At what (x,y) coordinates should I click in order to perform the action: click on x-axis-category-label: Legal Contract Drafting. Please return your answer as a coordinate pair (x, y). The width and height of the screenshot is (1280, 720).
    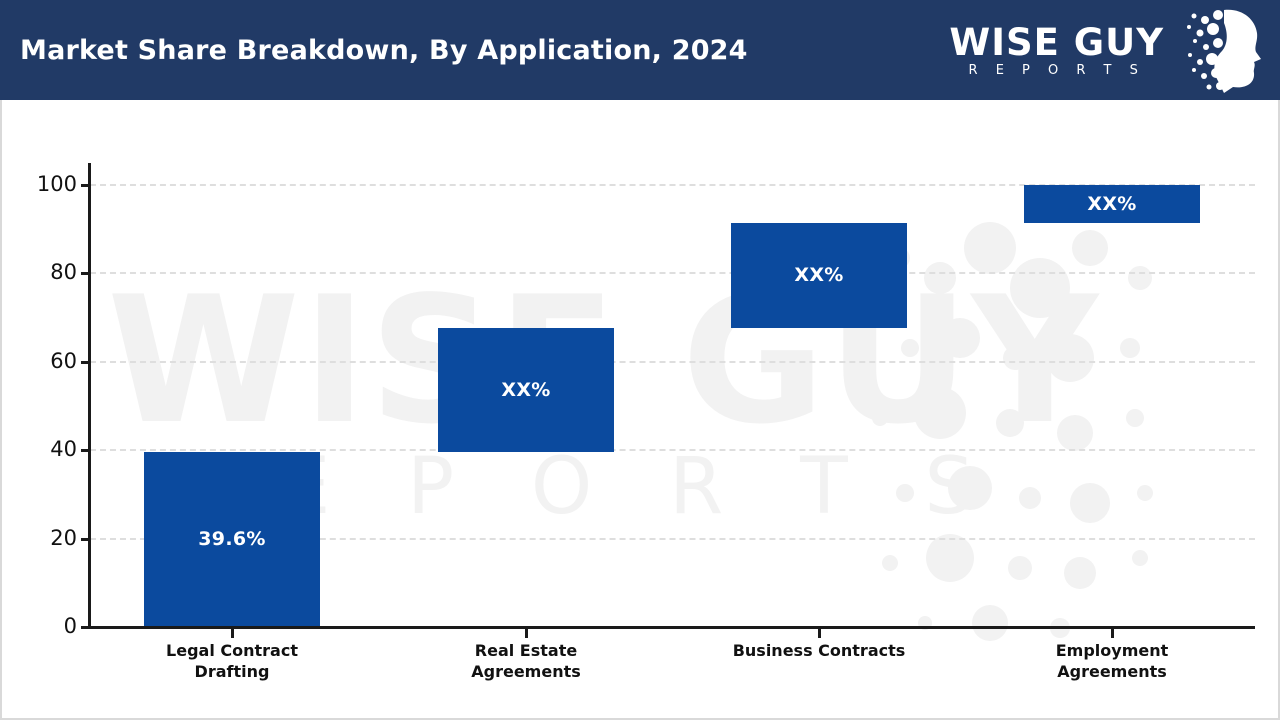
    Looking at the image, I should click on (232, 661).